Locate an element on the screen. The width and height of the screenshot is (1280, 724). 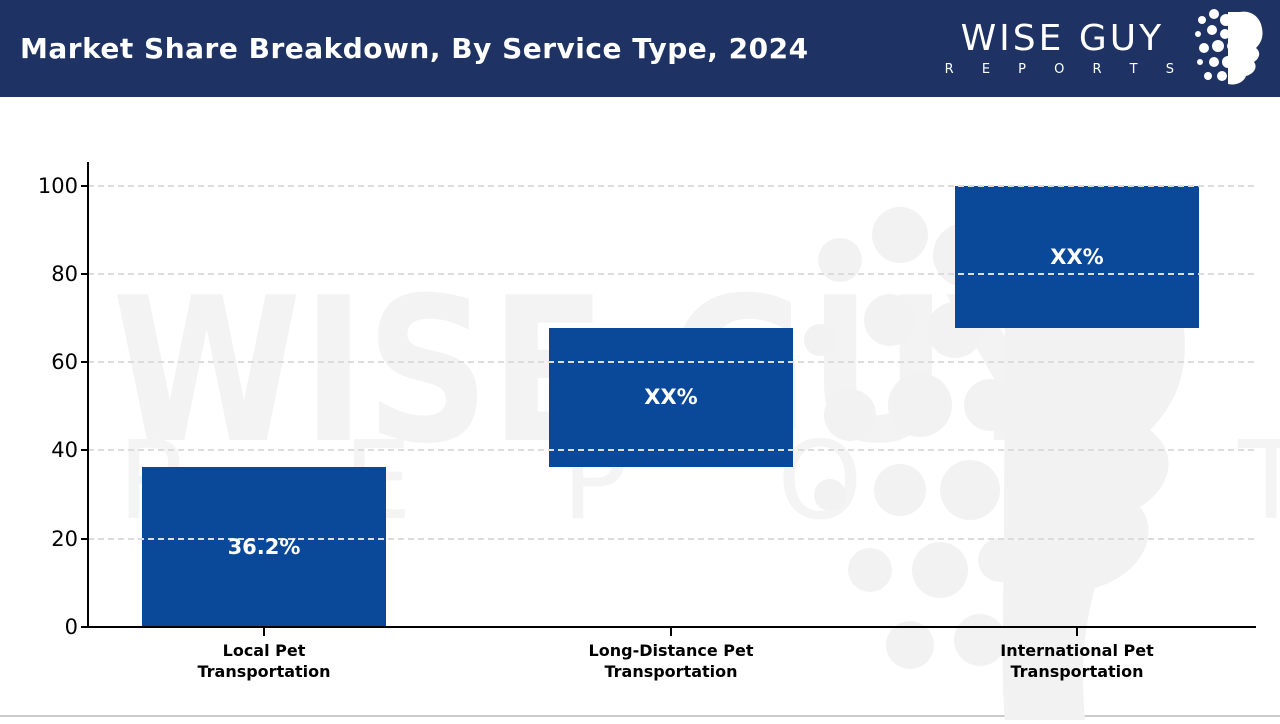
y-axis-line is located at coordinates (88, 395).